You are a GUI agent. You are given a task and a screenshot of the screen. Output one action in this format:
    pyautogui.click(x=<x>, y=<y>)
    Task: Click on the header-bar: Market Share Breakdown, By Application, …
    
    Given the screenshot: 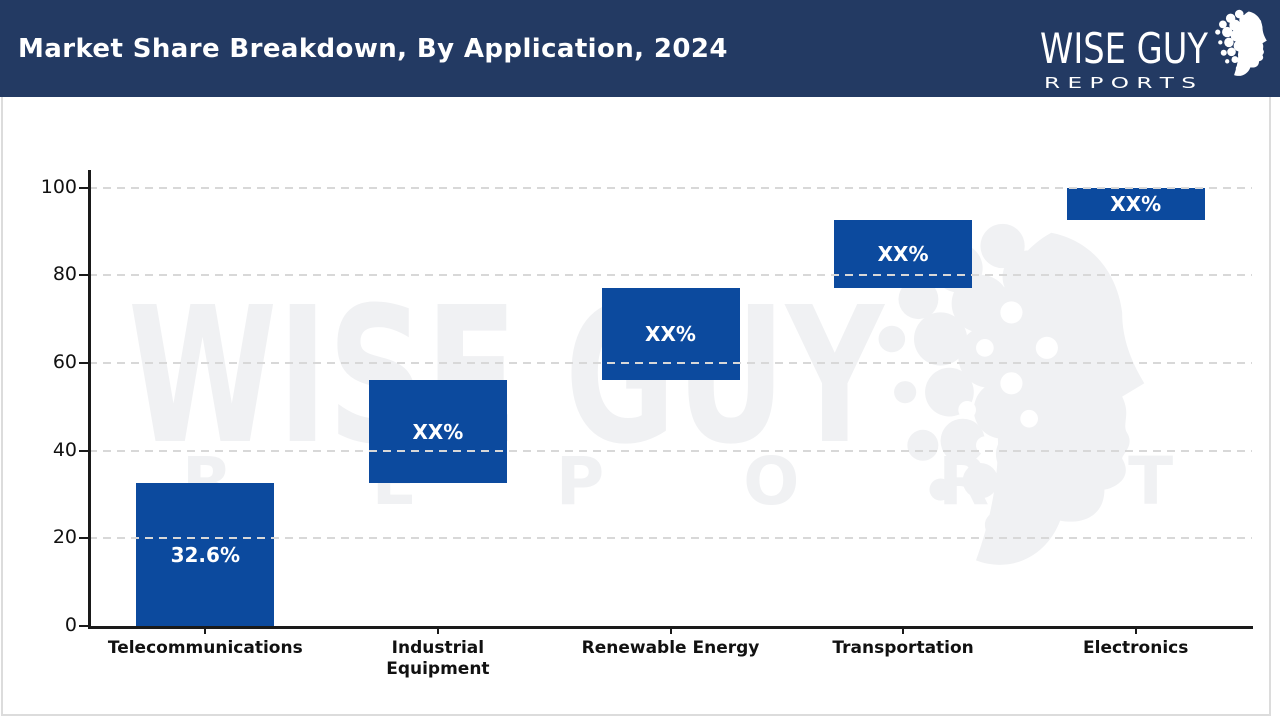 What is the action you would take?
    pyautogui.click(x=640, y=48)
    